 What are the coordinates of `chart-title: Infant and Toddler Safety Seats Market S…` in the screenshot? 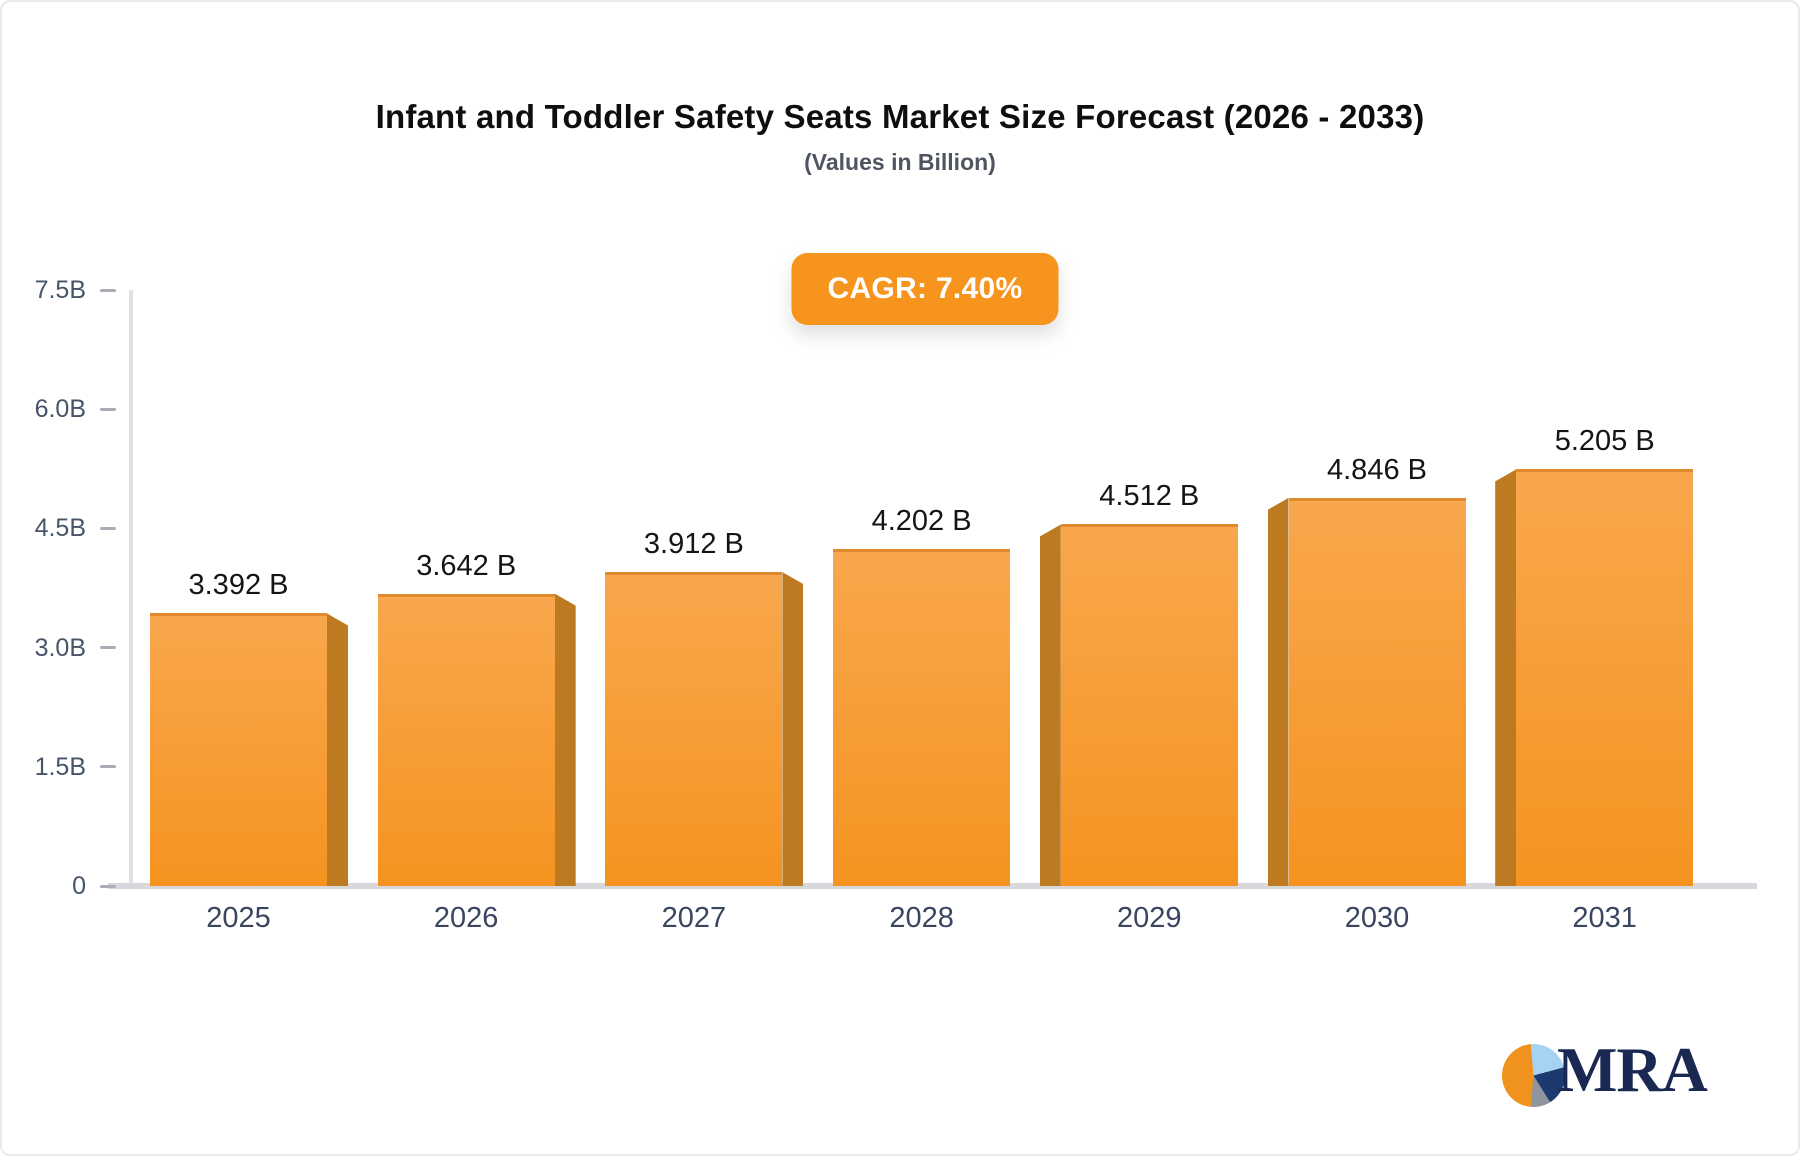 It's located at (900, 116).